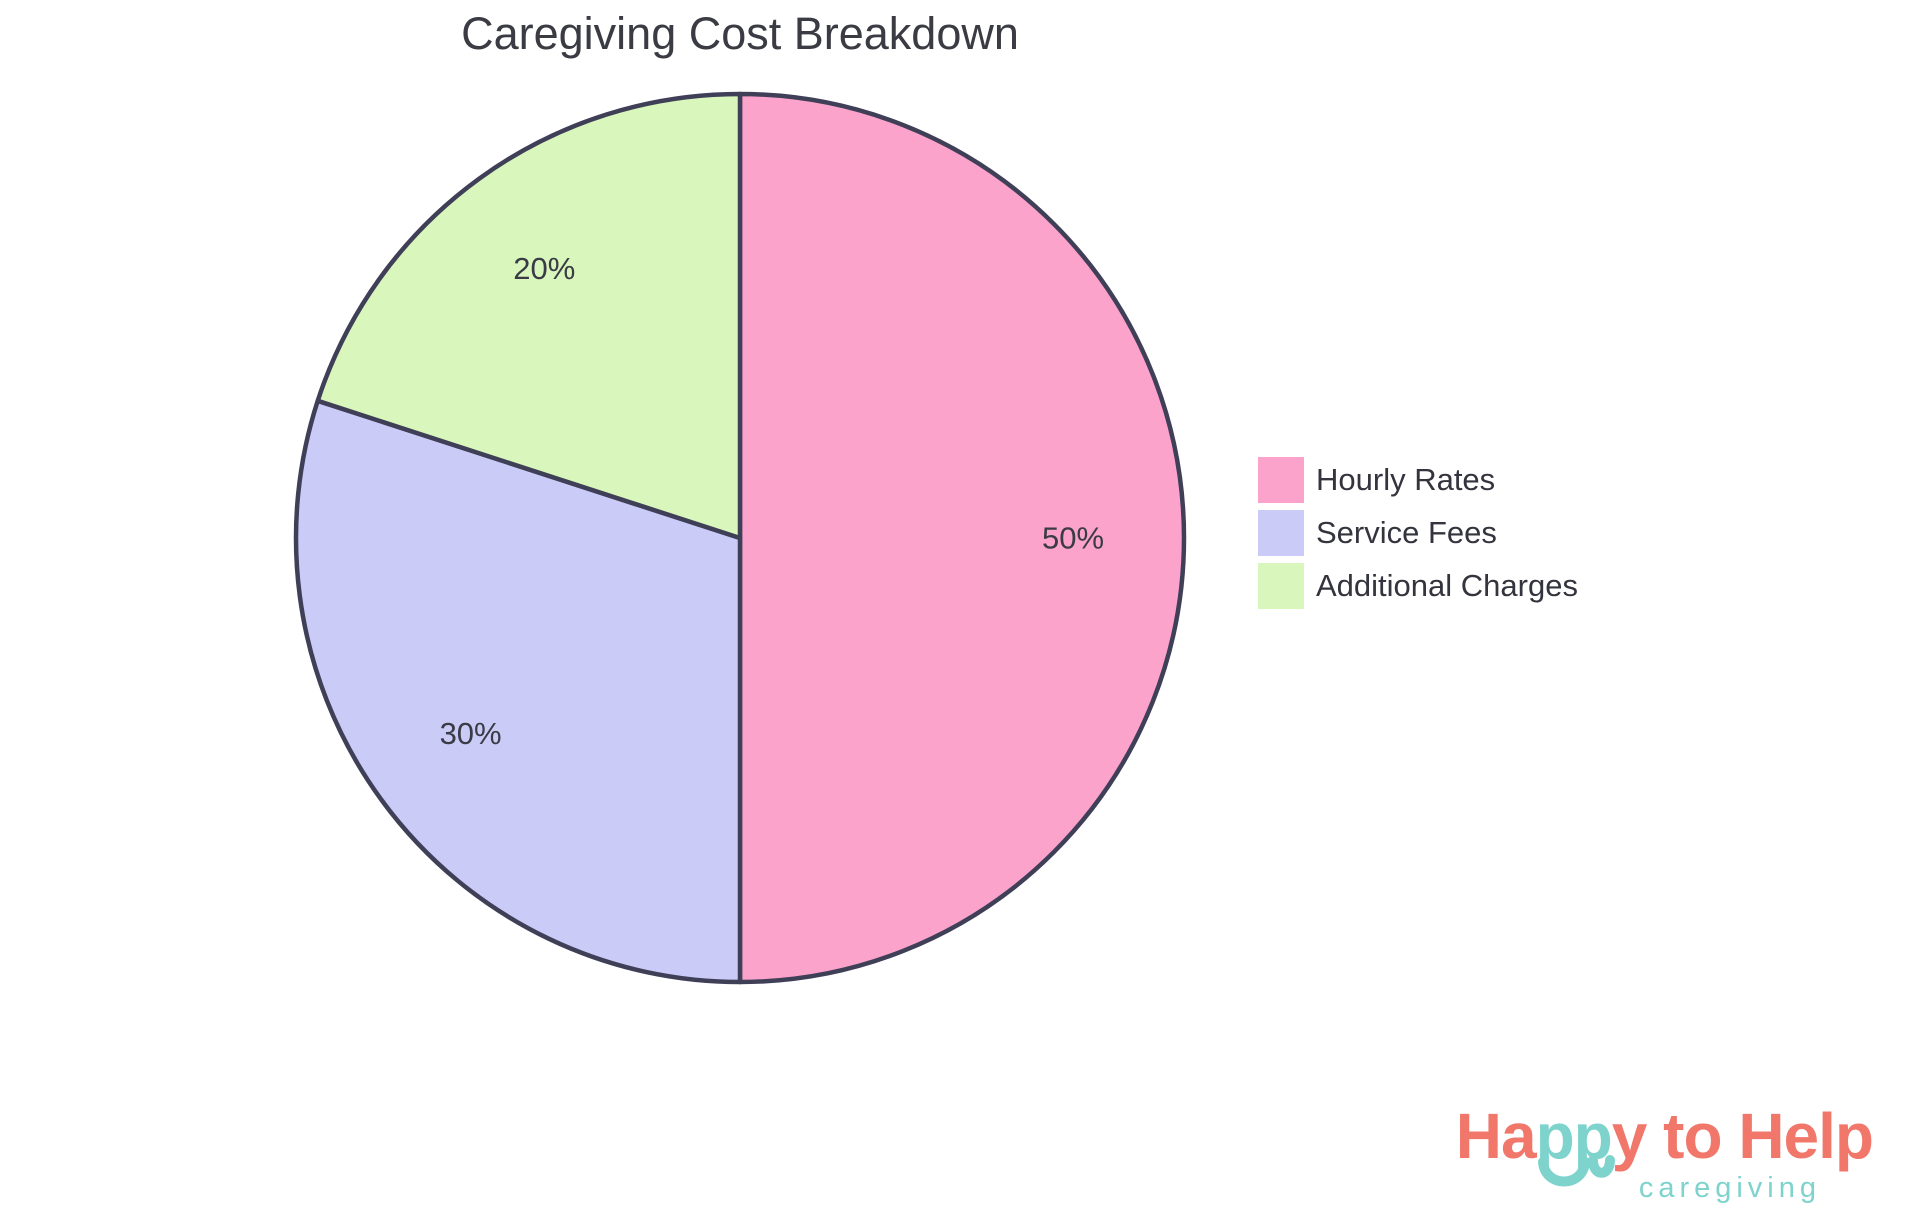 The height and width of the screenshot is (1215, 1920). I want to click on pie-slice-label: 50%, so click(1073, 538).